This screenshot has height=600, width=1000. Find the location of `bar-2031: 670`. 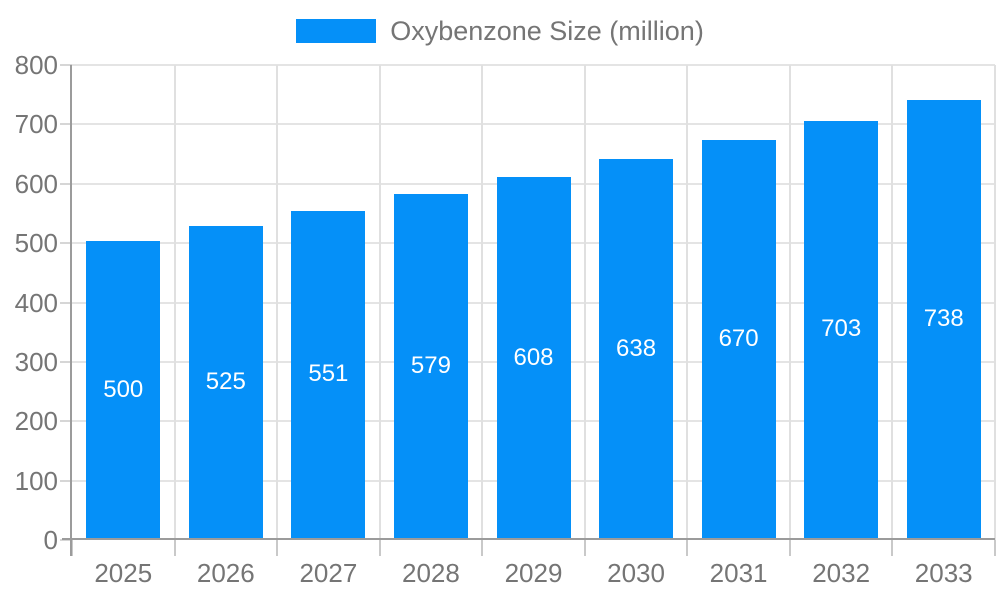

bar-2031: 670 is located at coordinates (738, 339).